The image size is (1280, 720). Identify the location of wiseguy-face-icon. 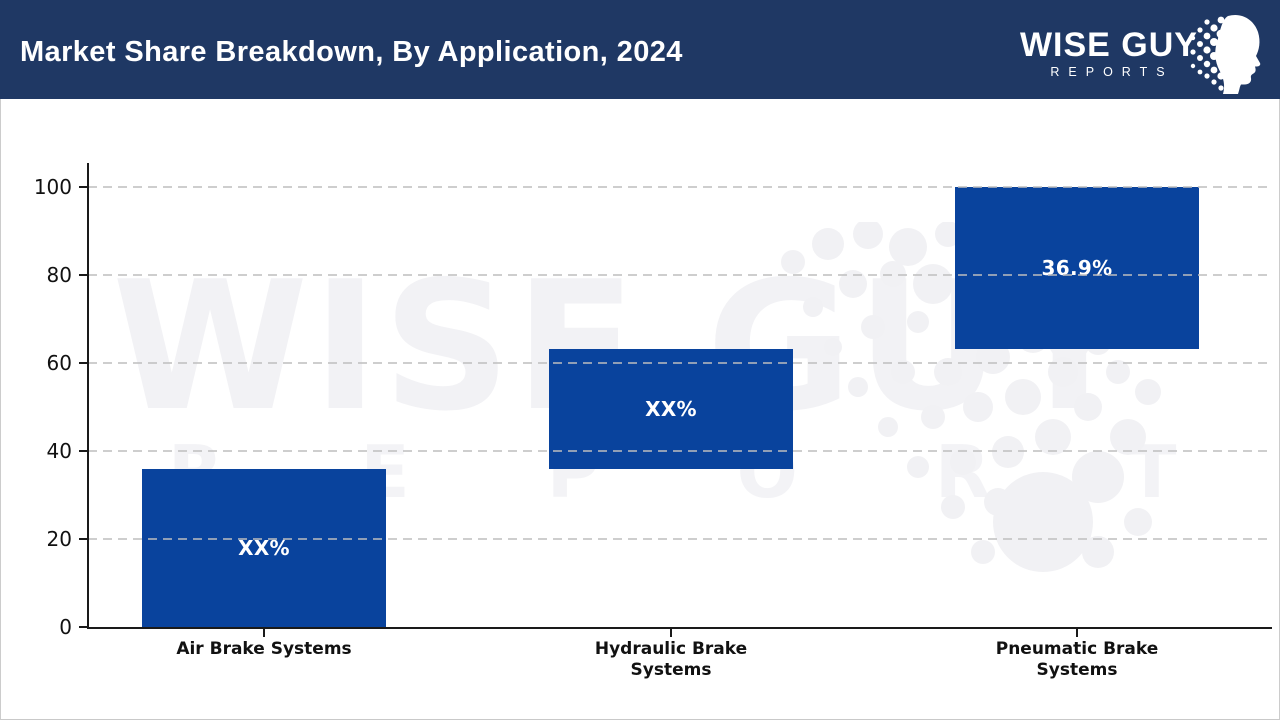
(1225, 54).